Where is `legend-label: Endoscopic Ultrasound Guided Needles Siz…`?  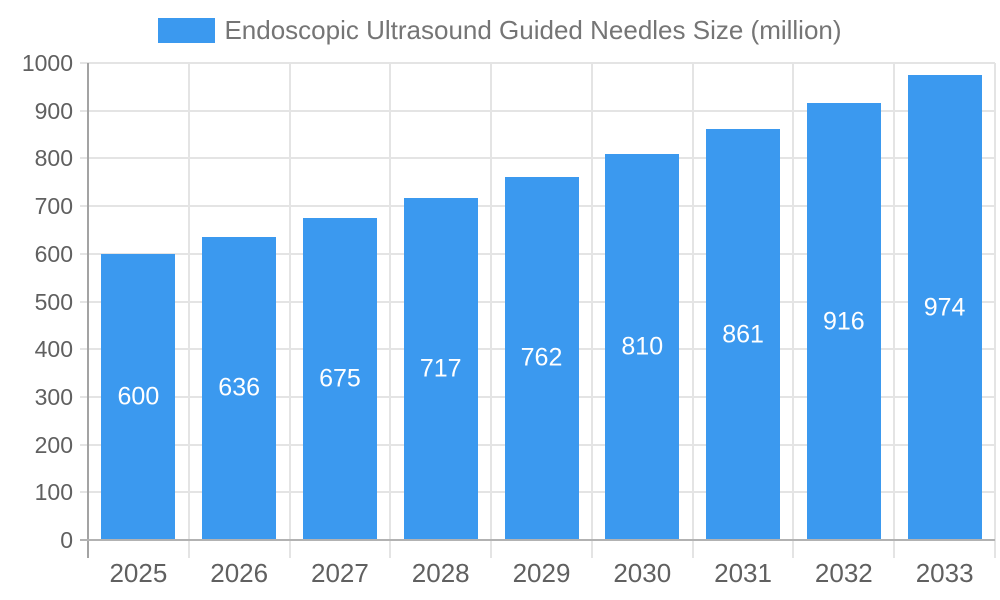 legend-label: Endoscopic Ultrasound Guided Needles Siz… is located at coordinates (533, 29).